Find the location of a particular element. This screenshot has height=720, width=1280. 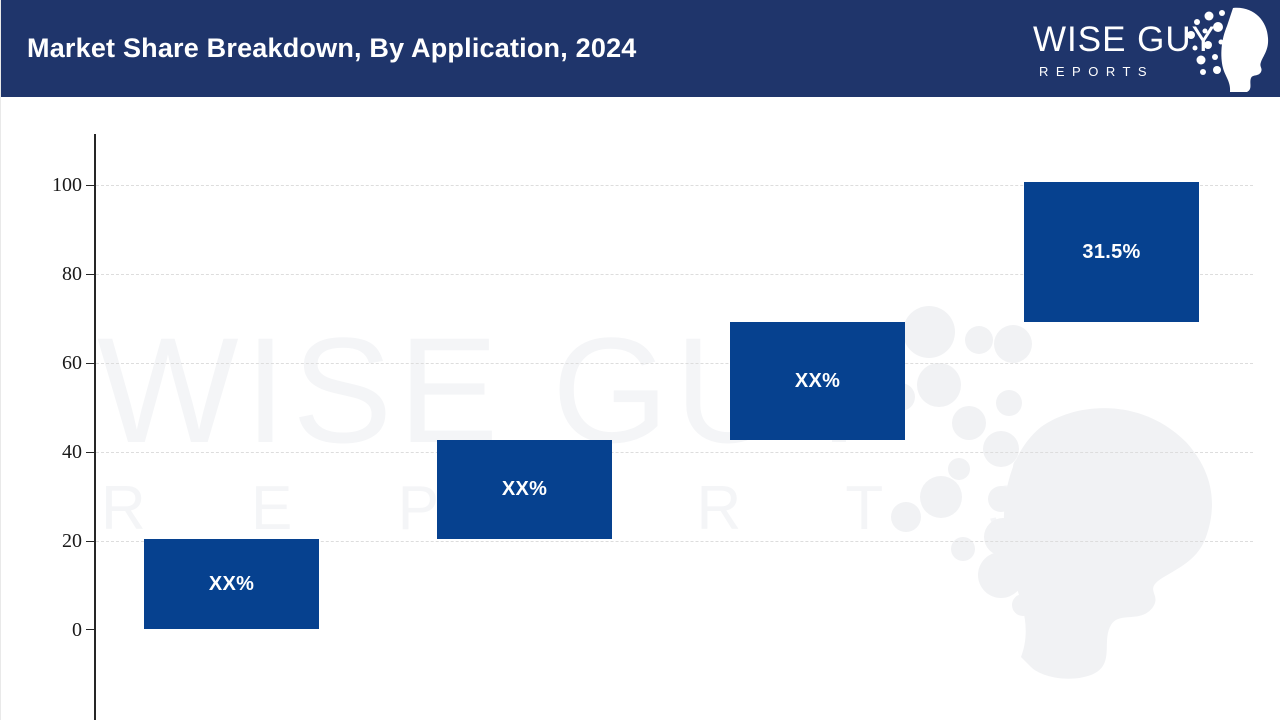

logo-svg: WISE GUY REPORTS is located at coordinates (1151, 49).